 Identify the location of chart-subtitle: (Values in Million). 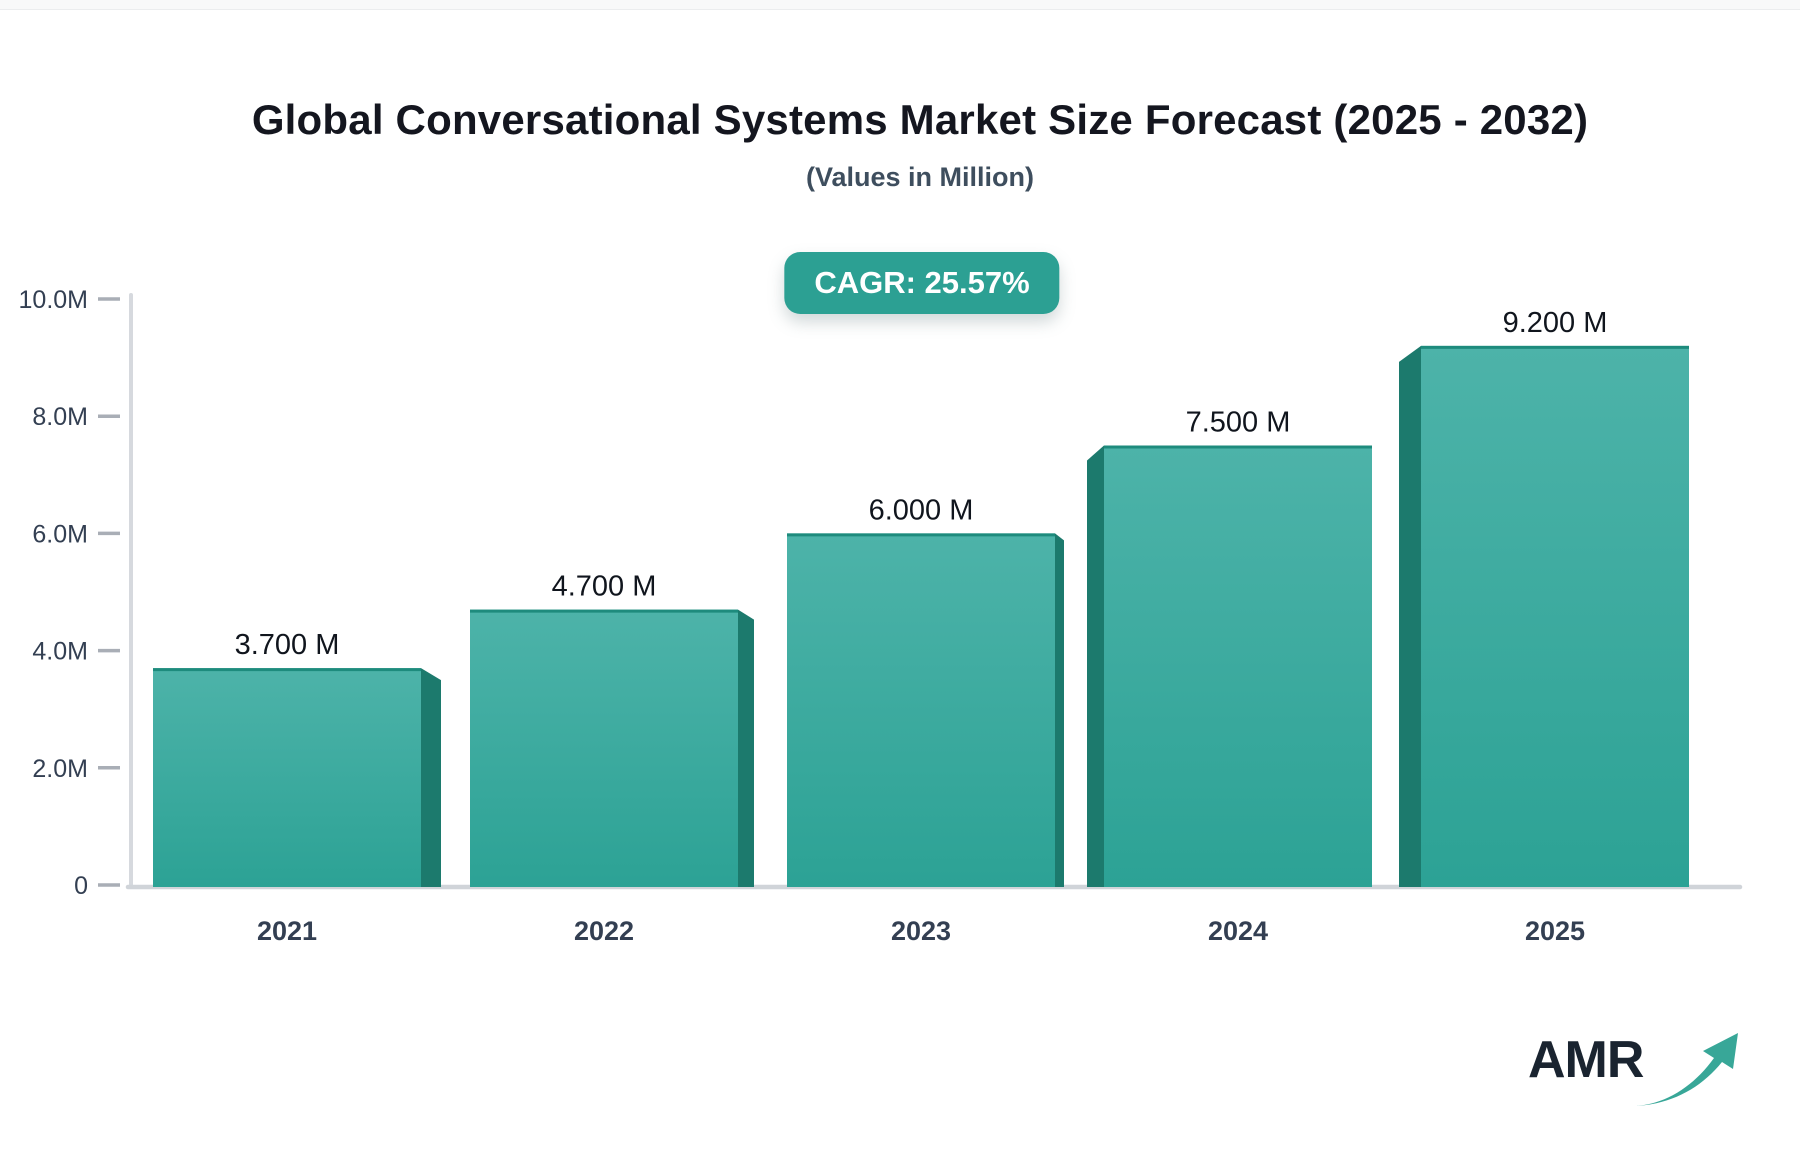
(920, 177).